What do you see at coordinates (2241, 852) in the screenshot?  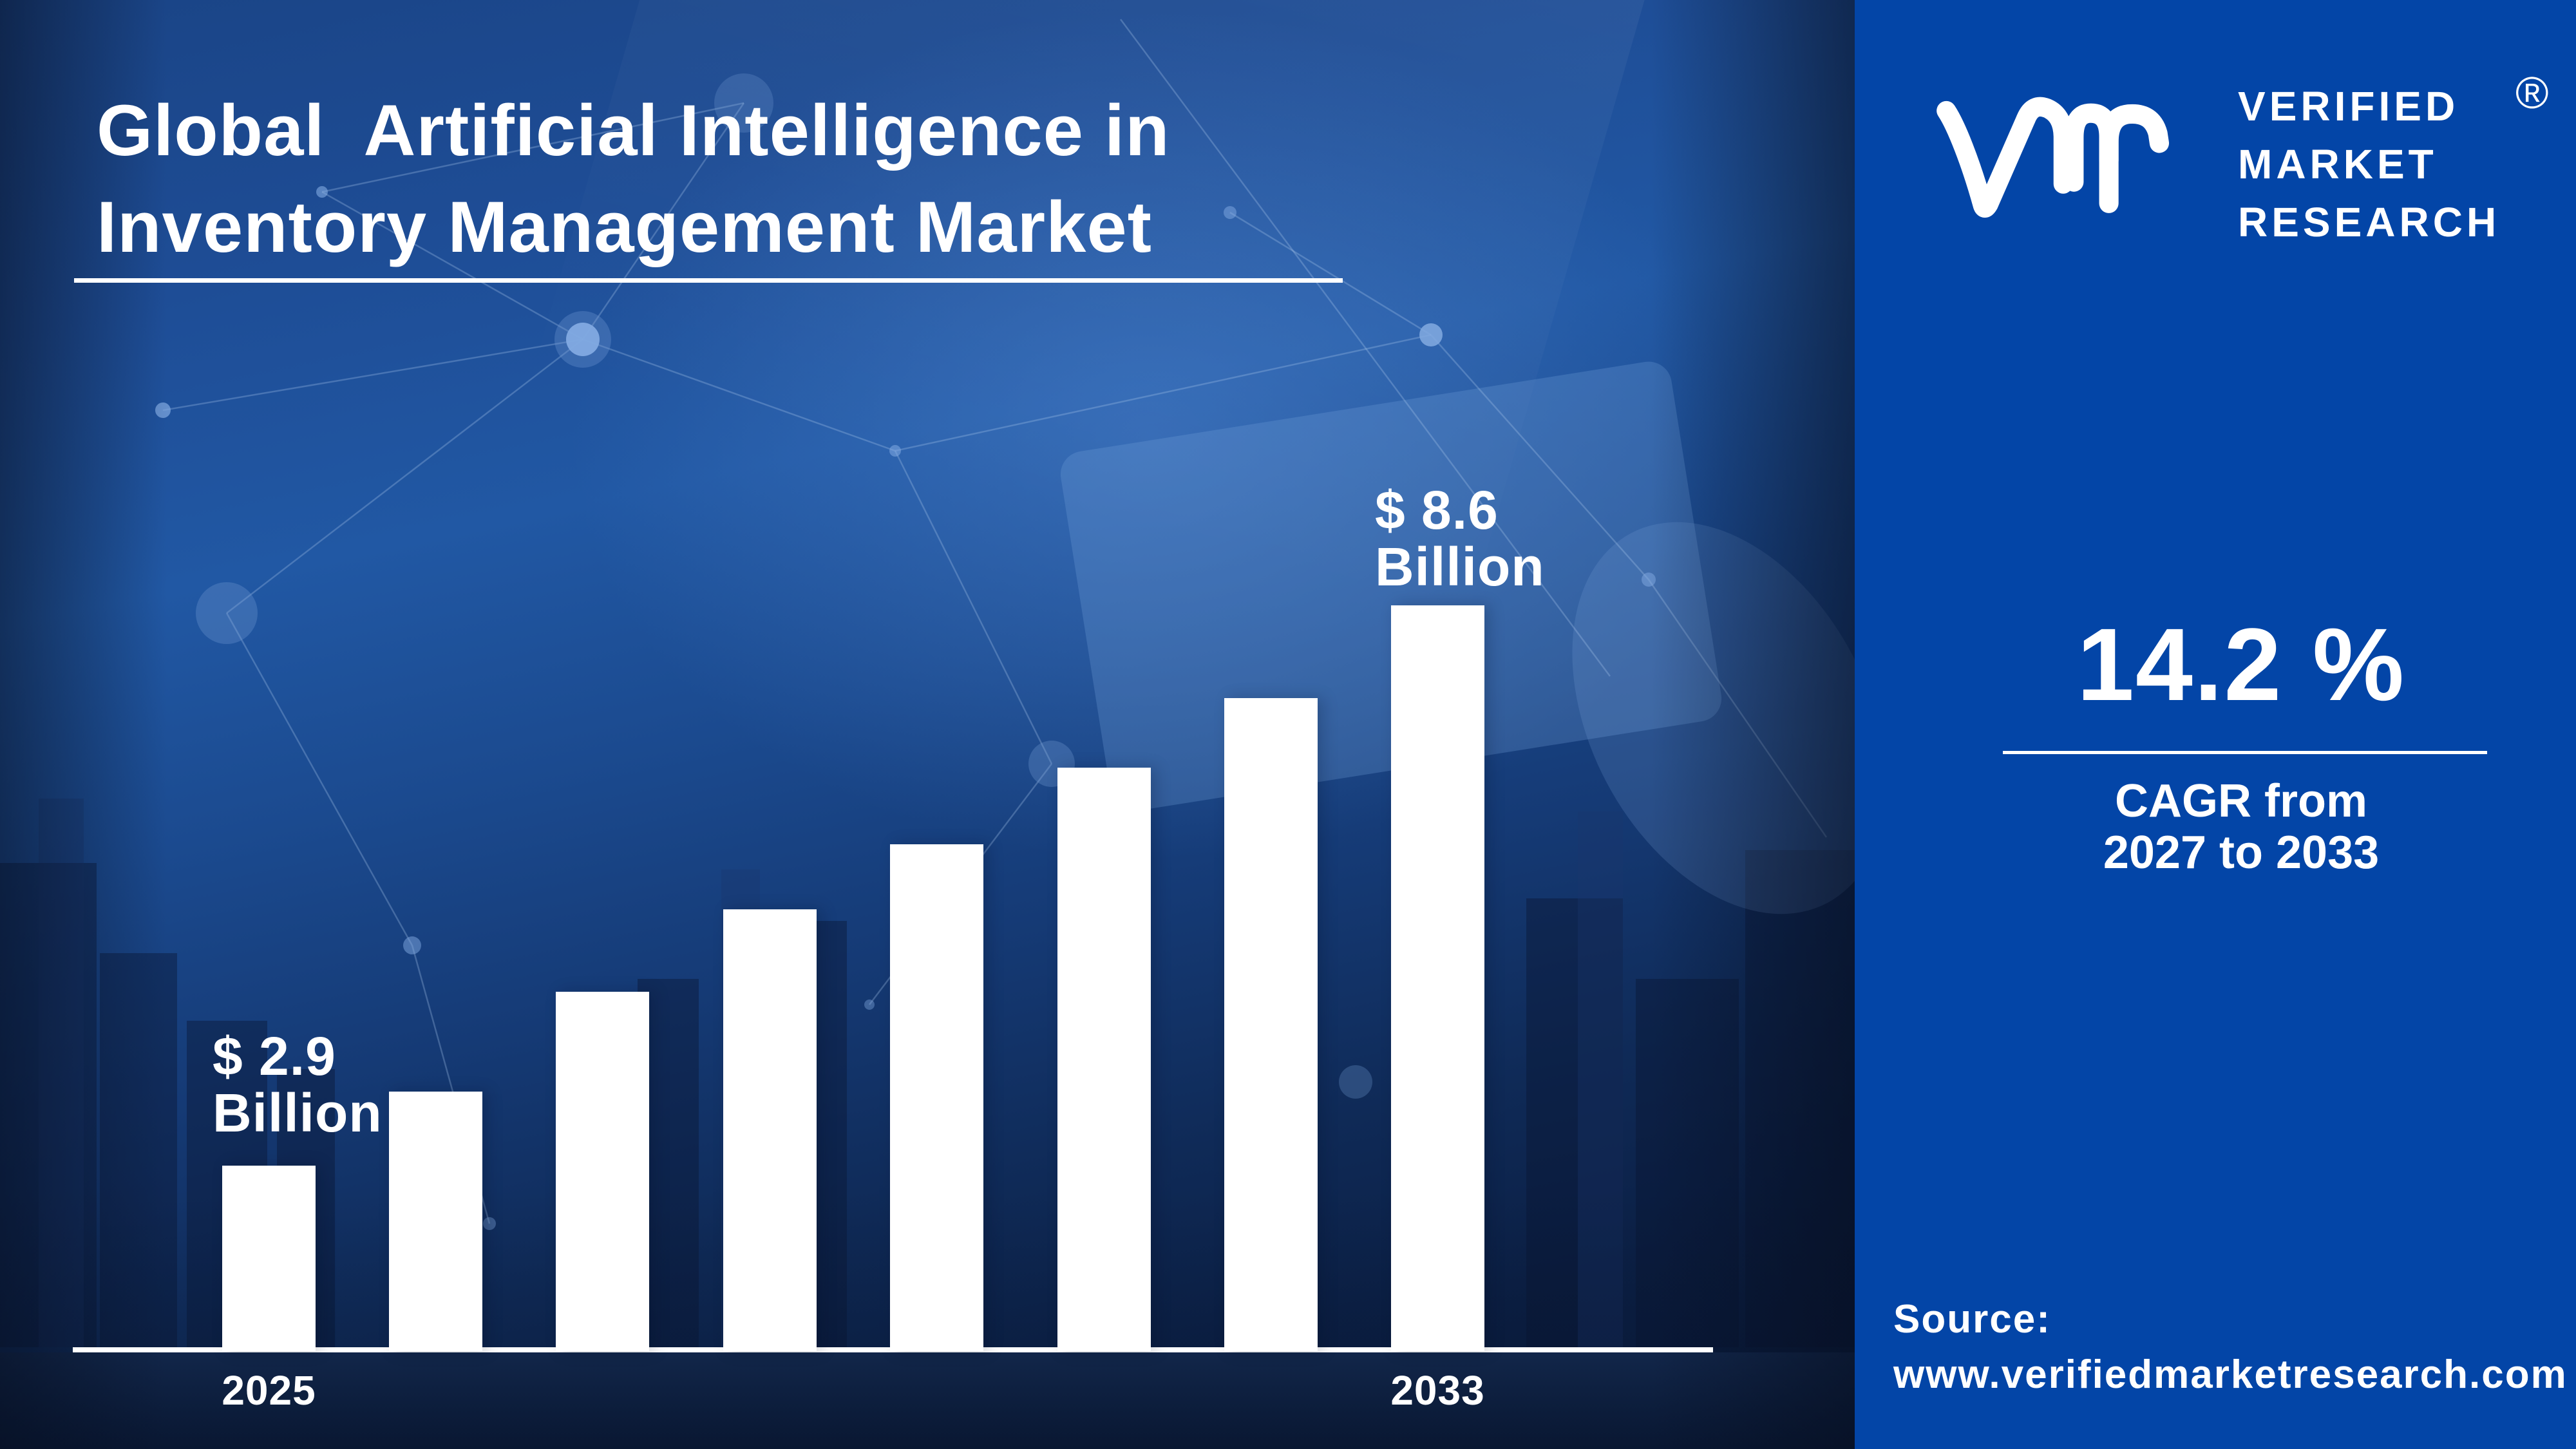 I see `cagr-caption-line2: 2027 to 2033` at bounding box center [2241, 852].